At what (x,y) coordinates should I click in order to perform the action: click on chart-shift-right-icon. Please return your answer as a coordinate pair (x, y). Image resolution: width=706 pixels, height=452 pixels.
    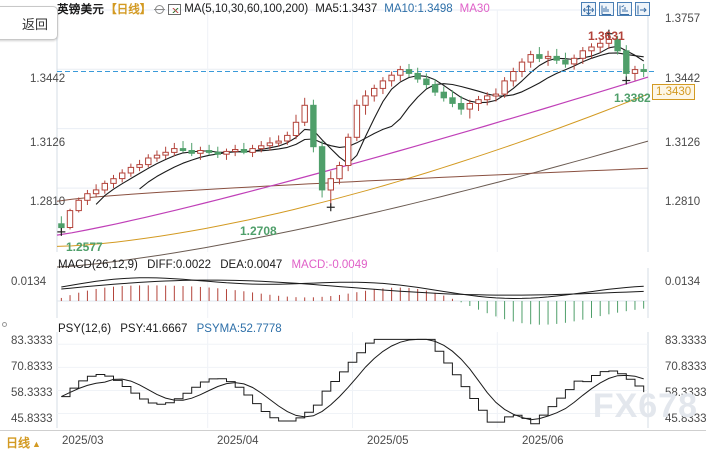
    Looking at the image, I should click on (642, 9).